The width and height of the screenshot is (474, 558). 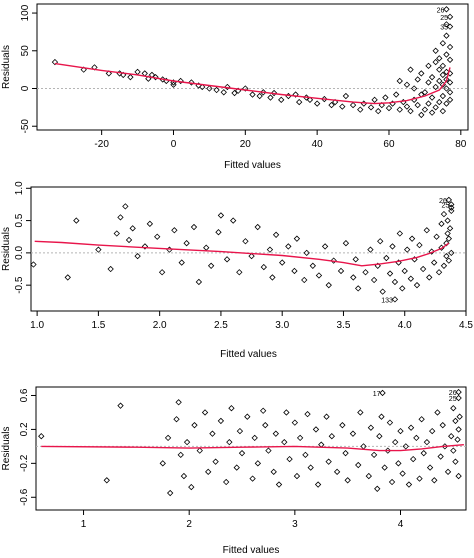 What do you see at coordinates (160, 325) in the screenshot?
I see `x-tick-label: 2.0` at bounding box center [160, 325].